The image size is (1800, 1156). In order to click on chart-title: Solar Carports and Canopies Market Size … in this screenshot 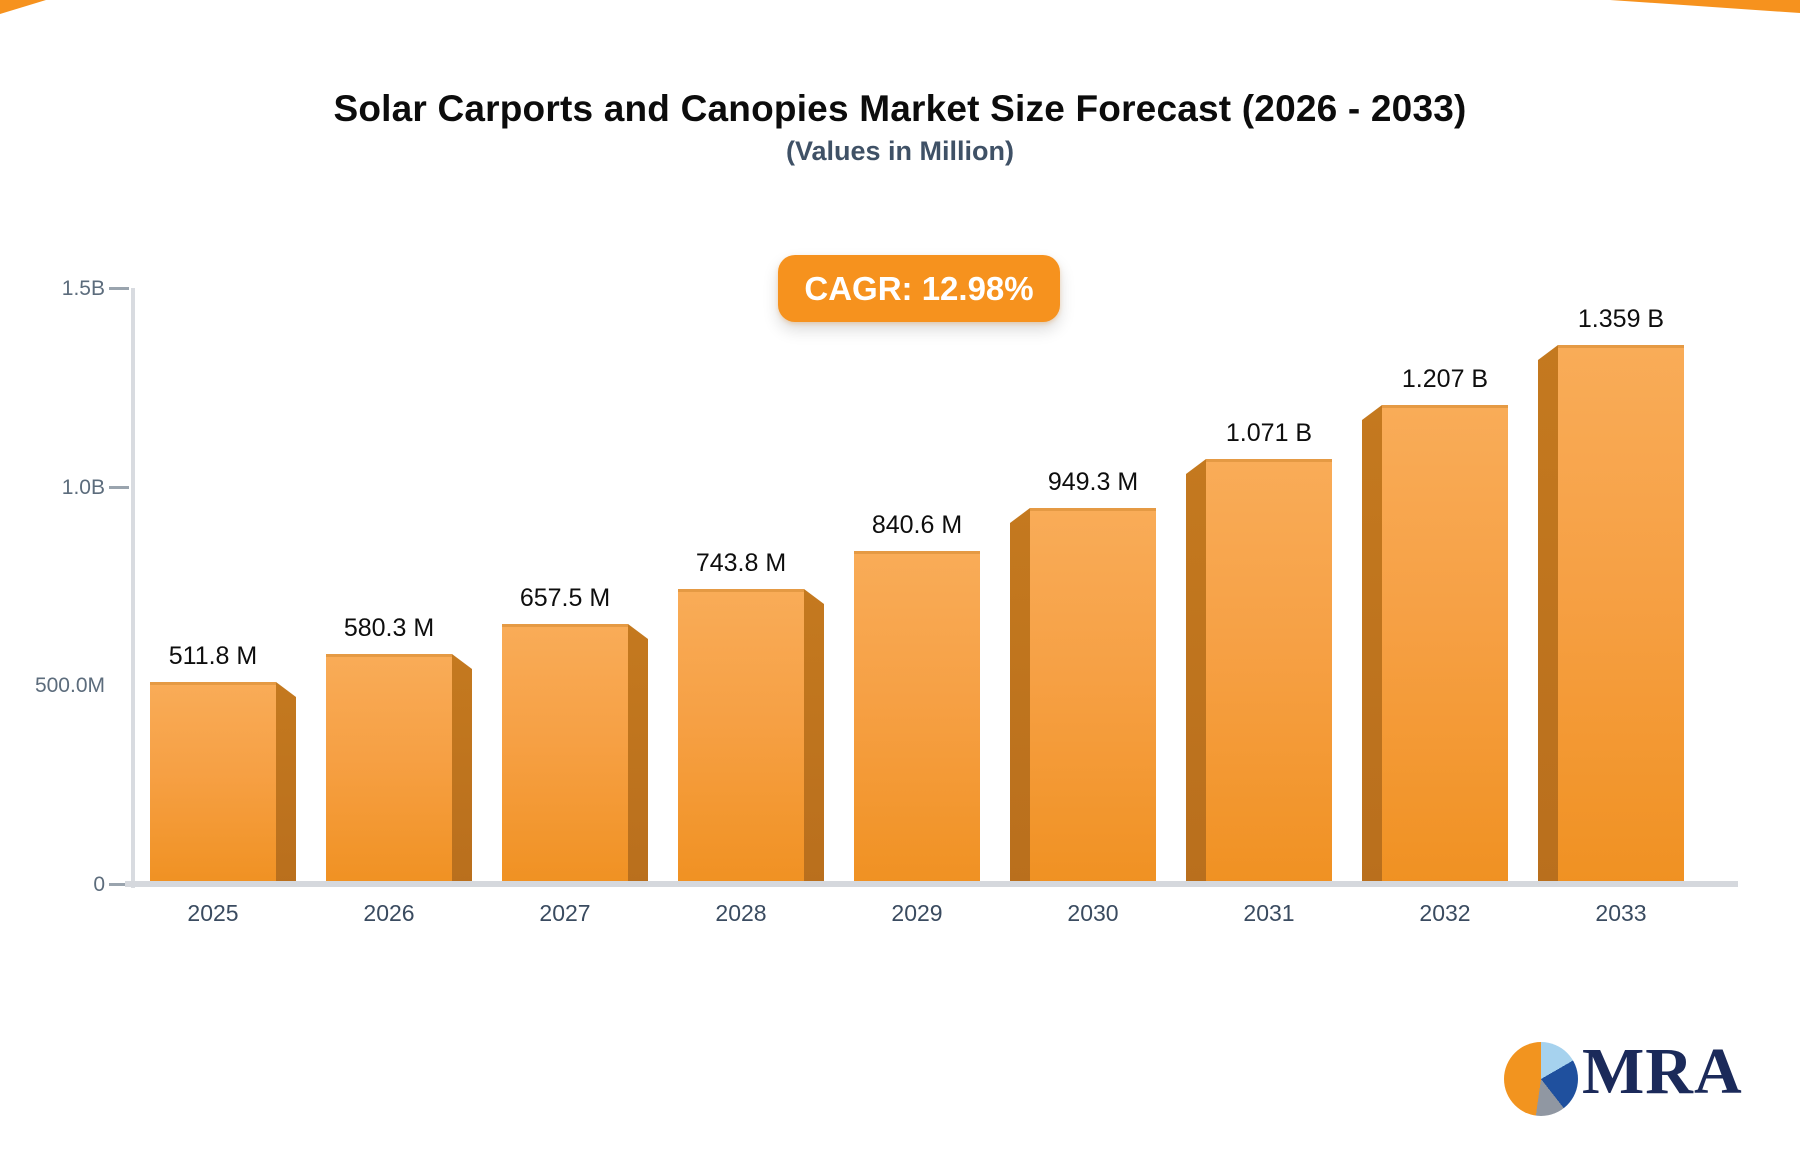, I will do `click(900, 108)`.